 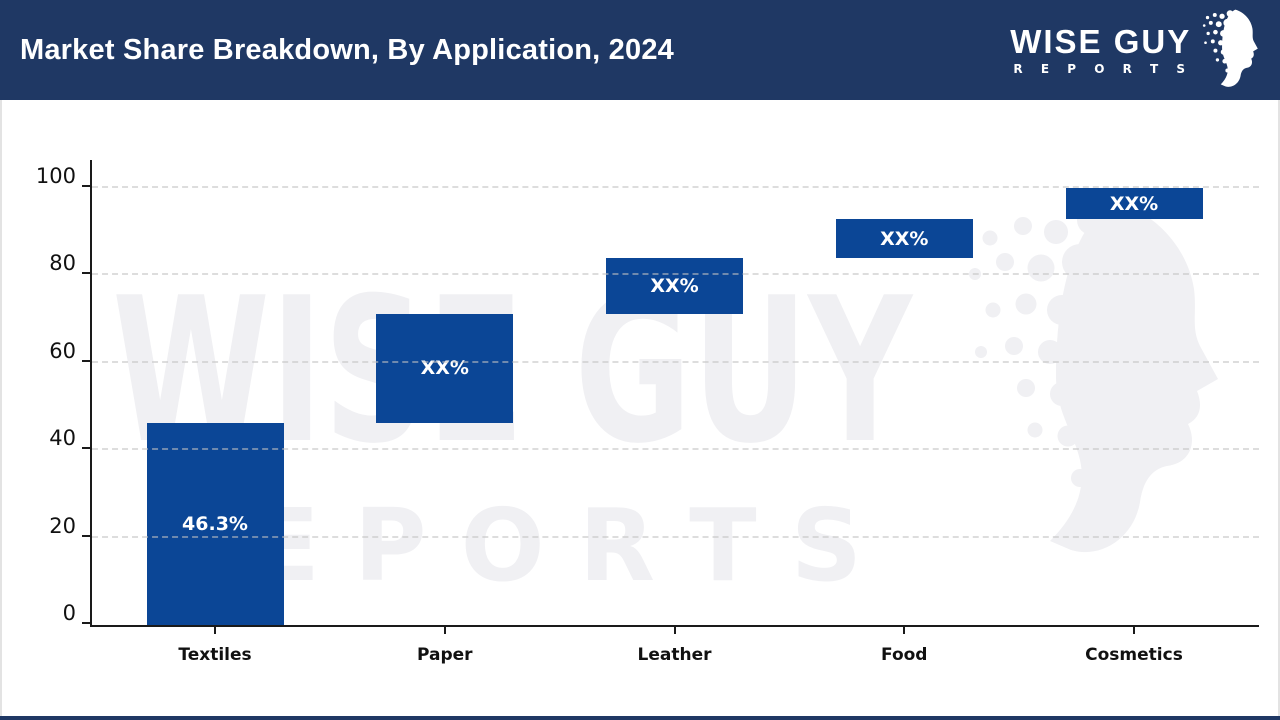 What do you see at coordinates (674, 655) in the screenshot?
I see `x-tick-label-leather: Leather` at bounding box center [674, 655].